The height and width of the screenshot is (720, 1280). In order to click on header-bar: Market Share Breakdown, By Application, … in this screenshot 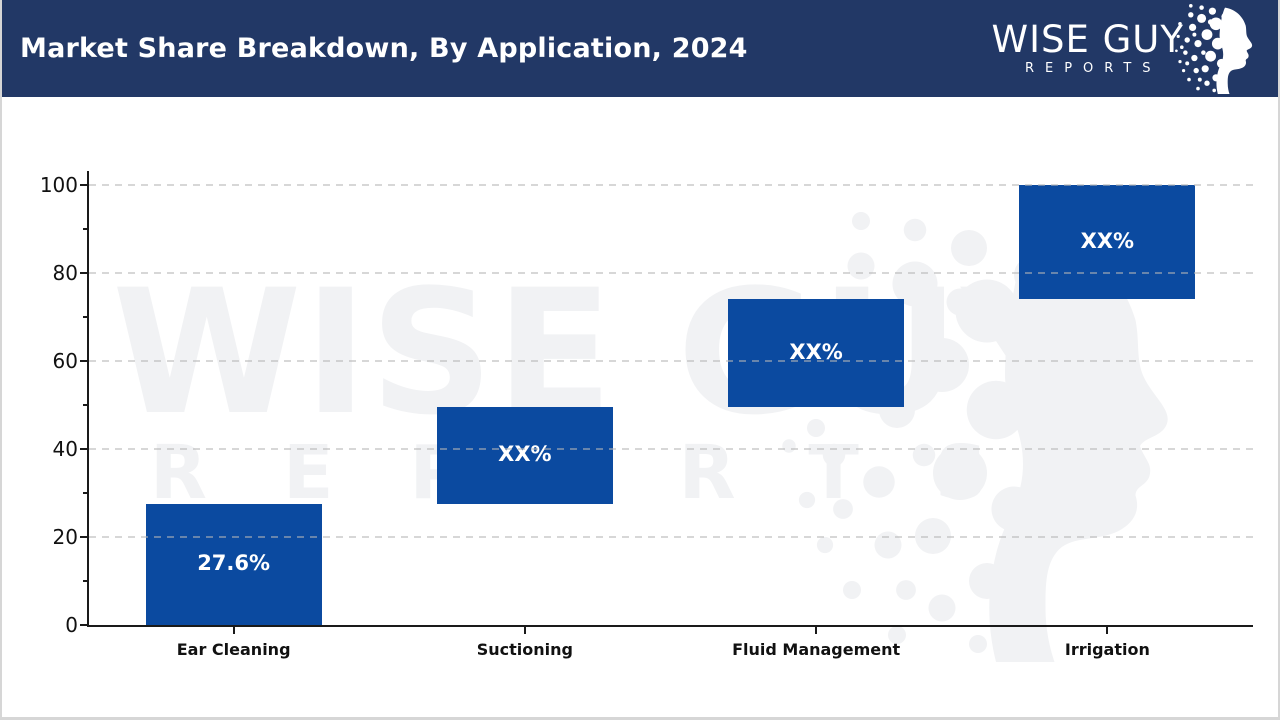, I will do `click(640, 48)`.